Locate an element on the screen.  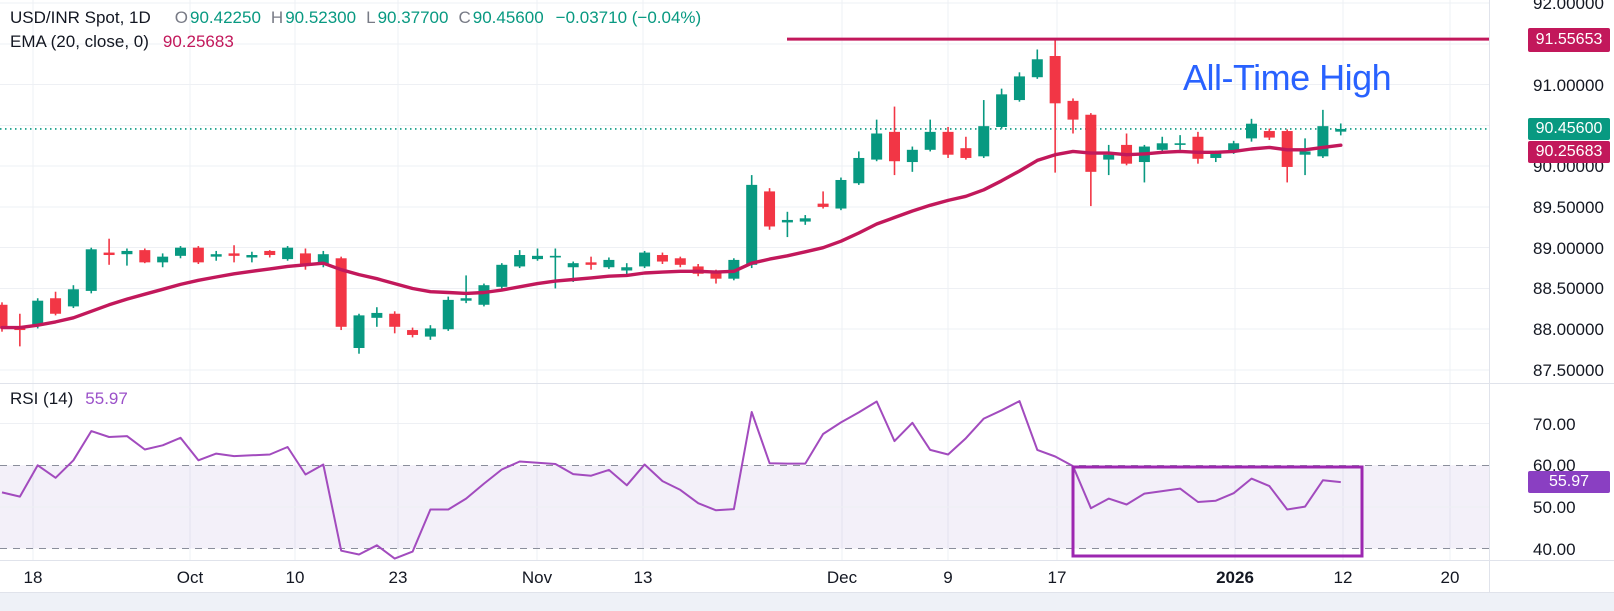
ema-legend-row: EMA (20, close, 0) 90.25683 is located at coordinates (122, 42).